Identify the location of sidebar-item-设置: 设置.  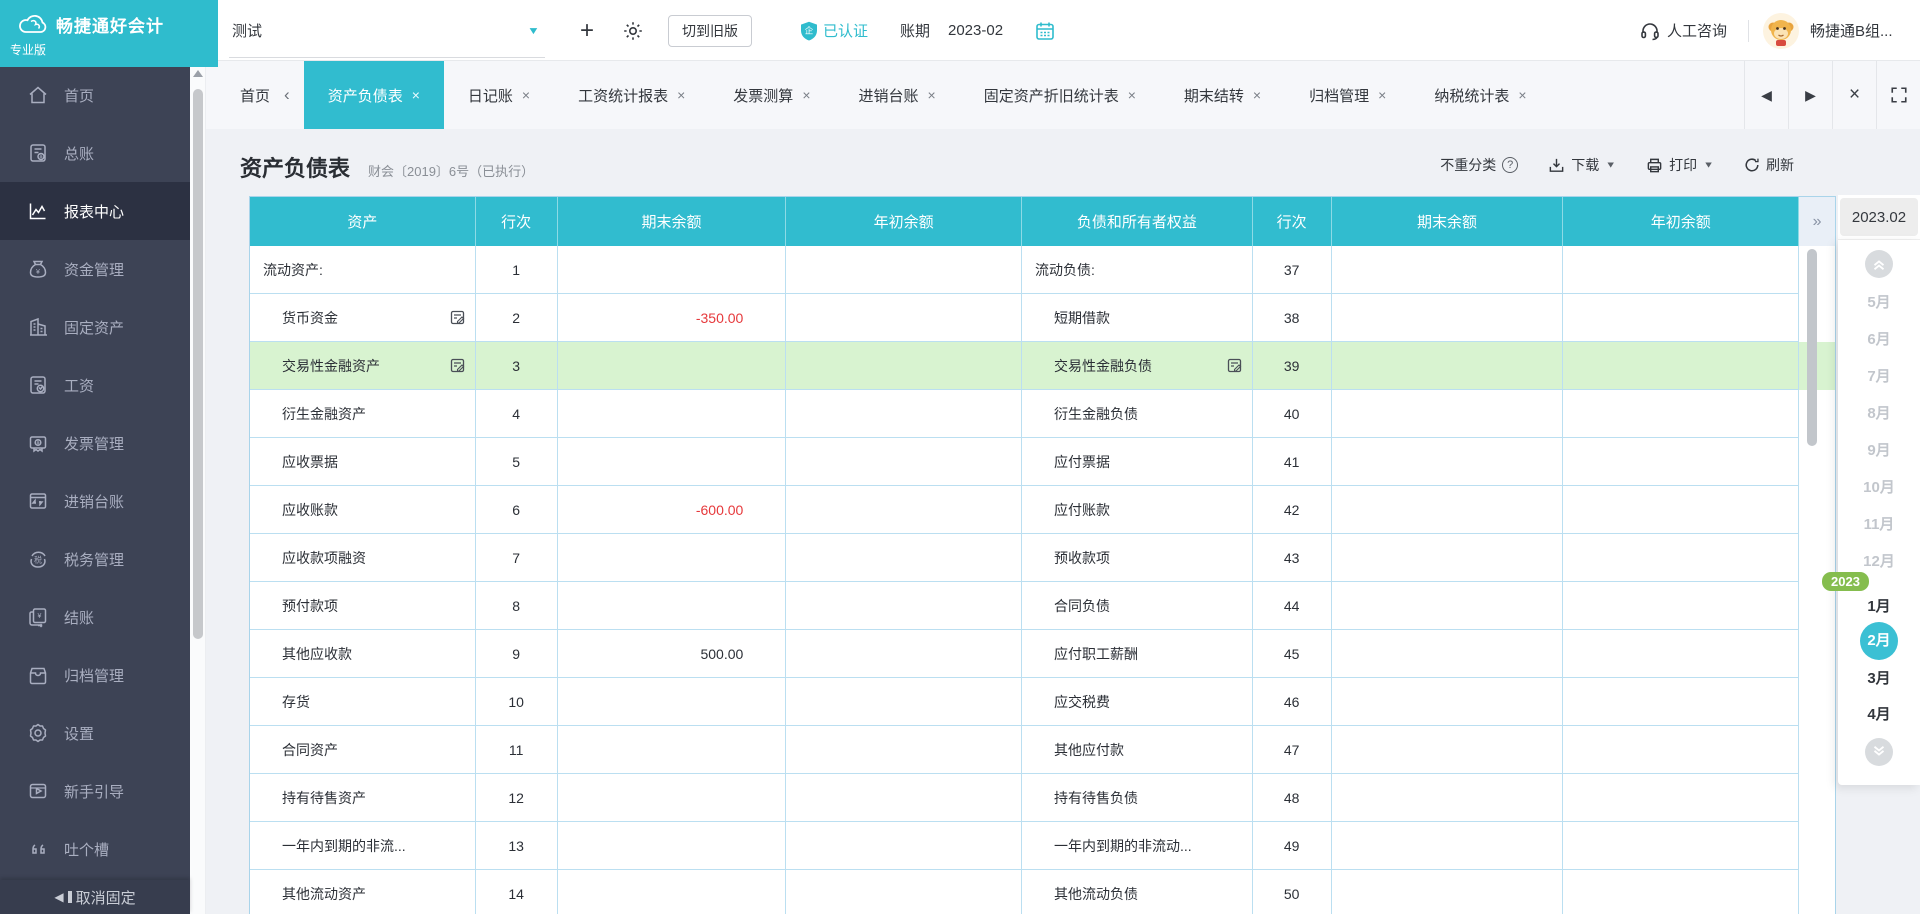
(95, 733).